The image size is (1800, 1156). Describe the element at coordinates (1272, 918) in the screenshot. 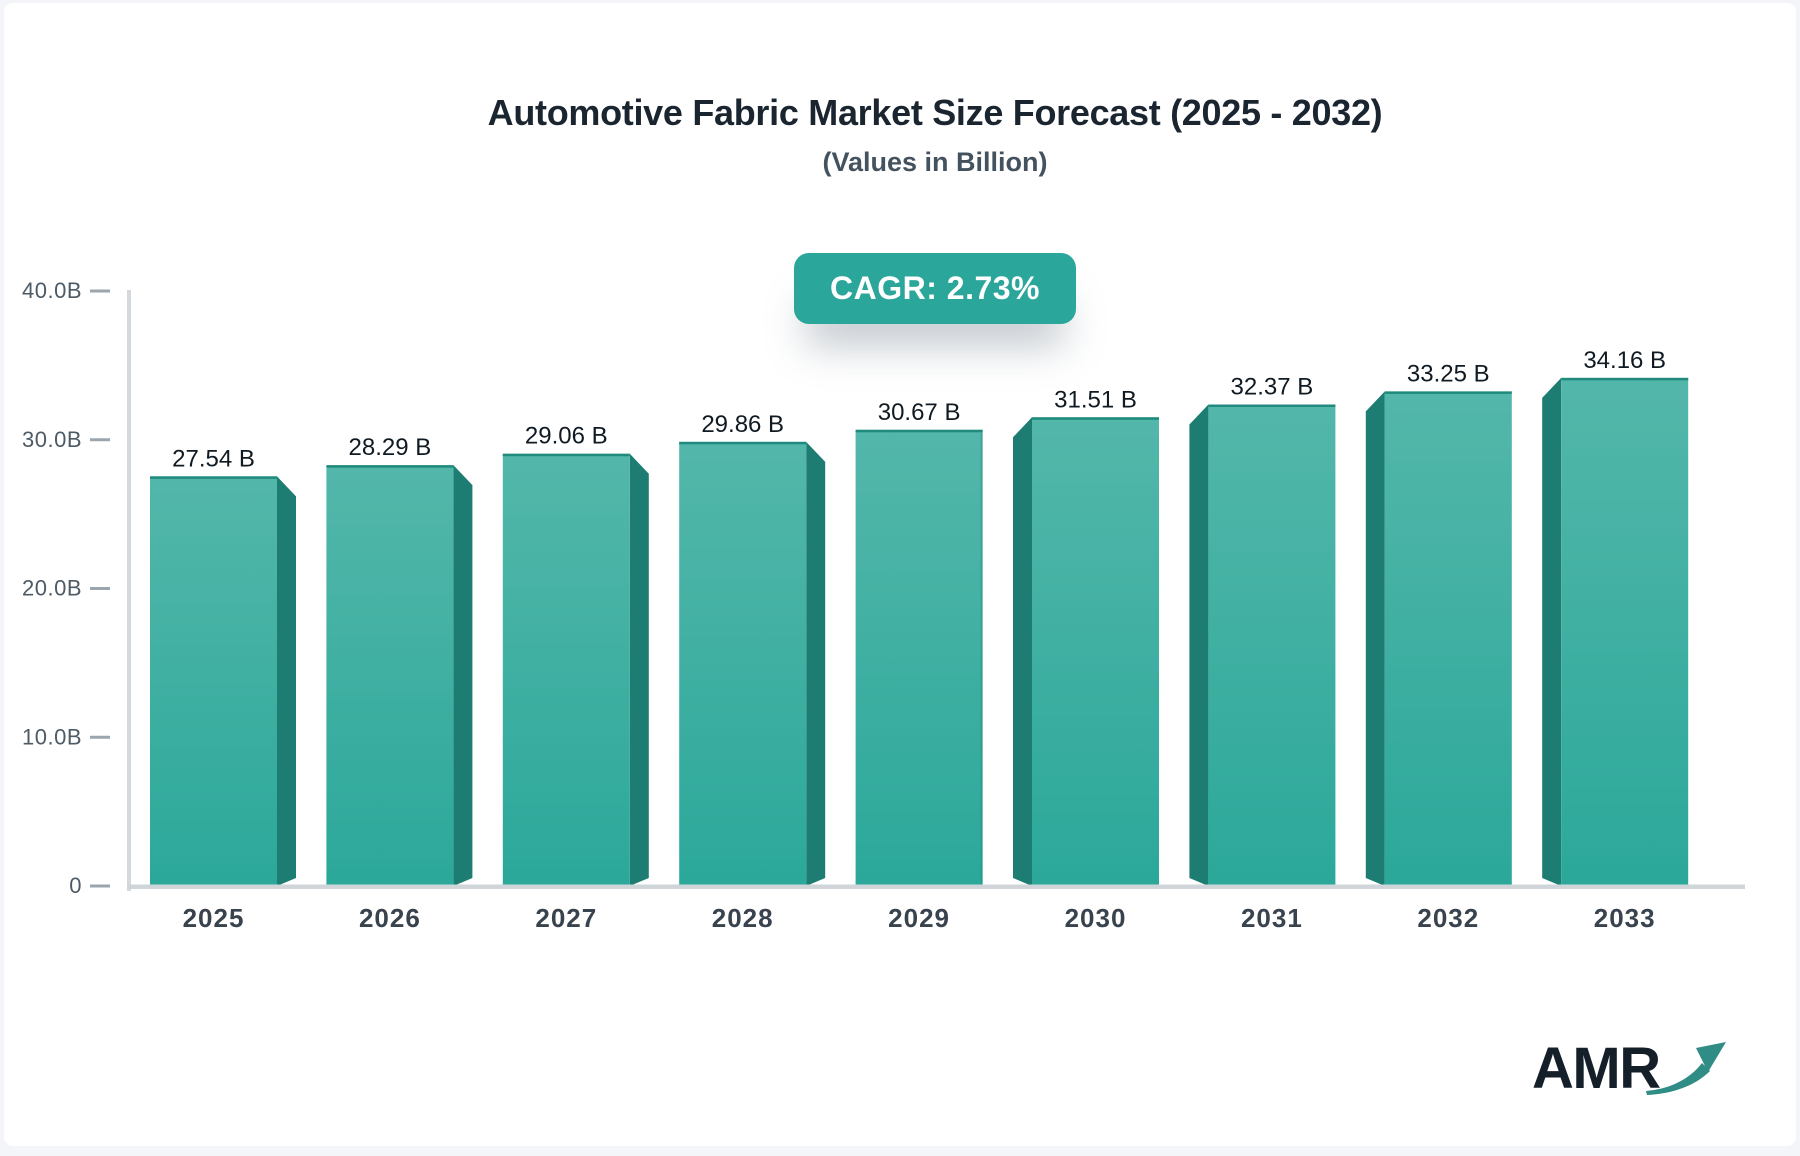

I see `x-tick-label: 2031` at that location.